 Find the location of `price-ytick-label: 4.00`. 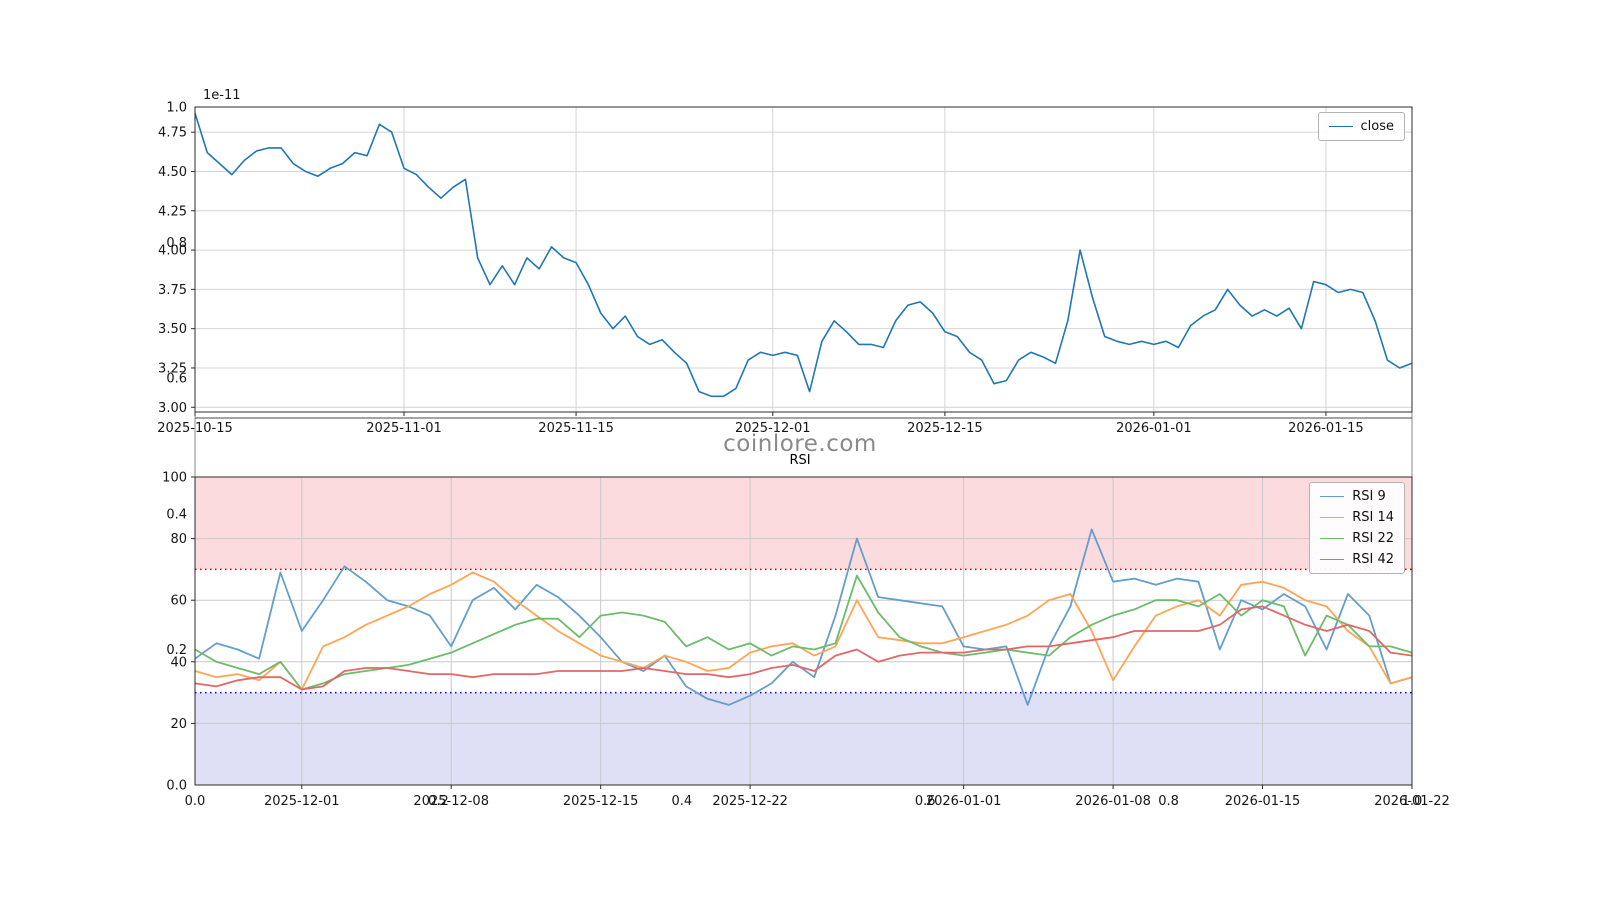

price-ytick-label: 4.00 is located at coordinates (172, 251).